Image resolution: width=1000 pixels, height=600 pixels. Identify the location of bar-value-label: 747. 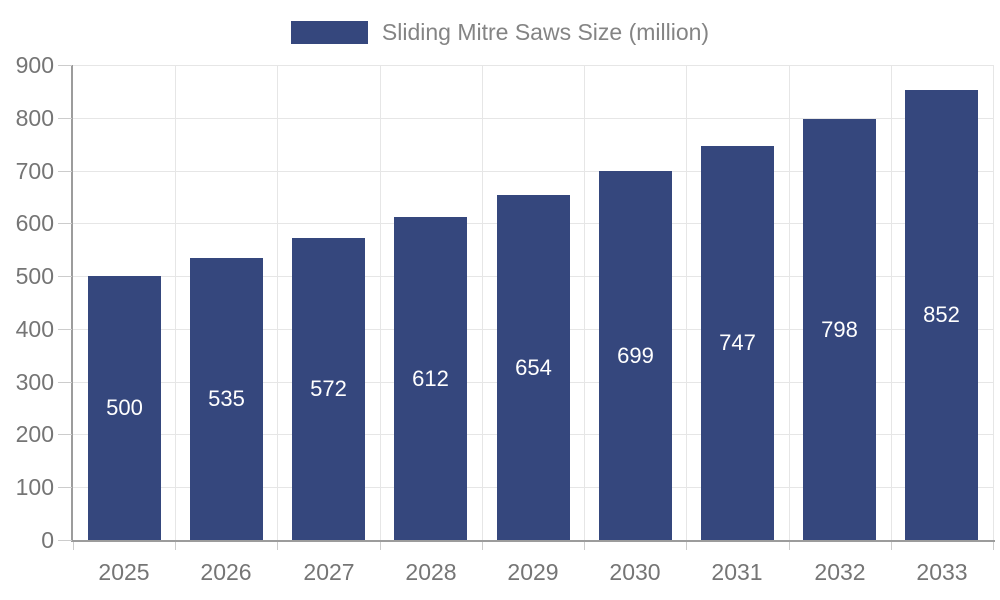
(737, 342).